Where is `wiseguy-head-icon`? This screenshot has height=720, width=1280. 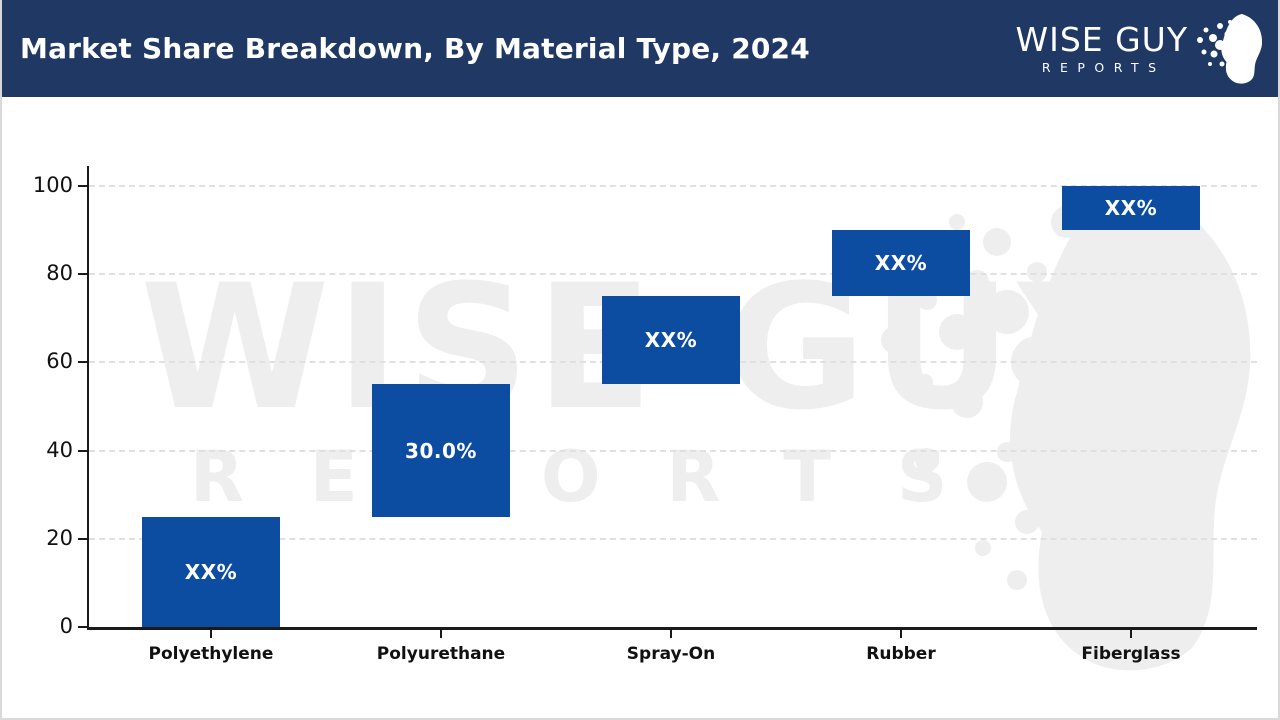
wiseguy-head-icon is located at coordinates (1230, 49).